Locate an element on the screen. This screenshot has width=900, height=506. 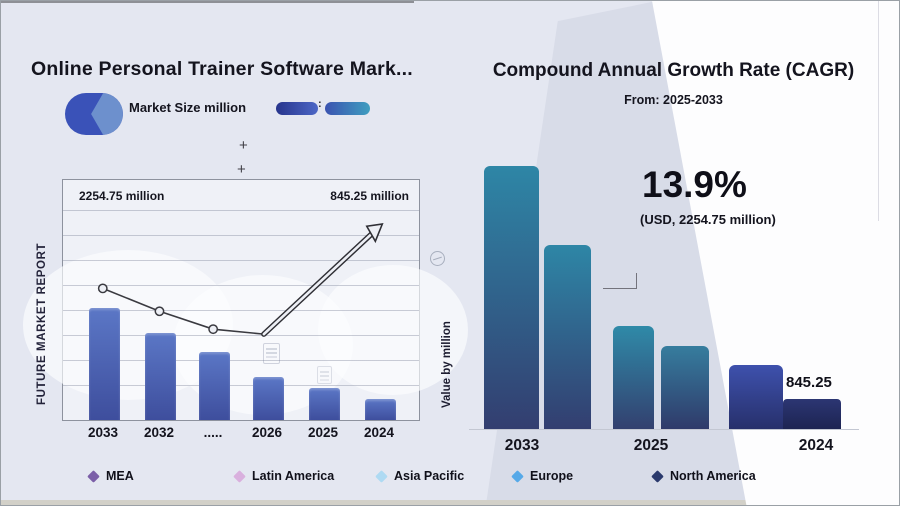
brand-logo-icon is located at coordinates (94, 114).